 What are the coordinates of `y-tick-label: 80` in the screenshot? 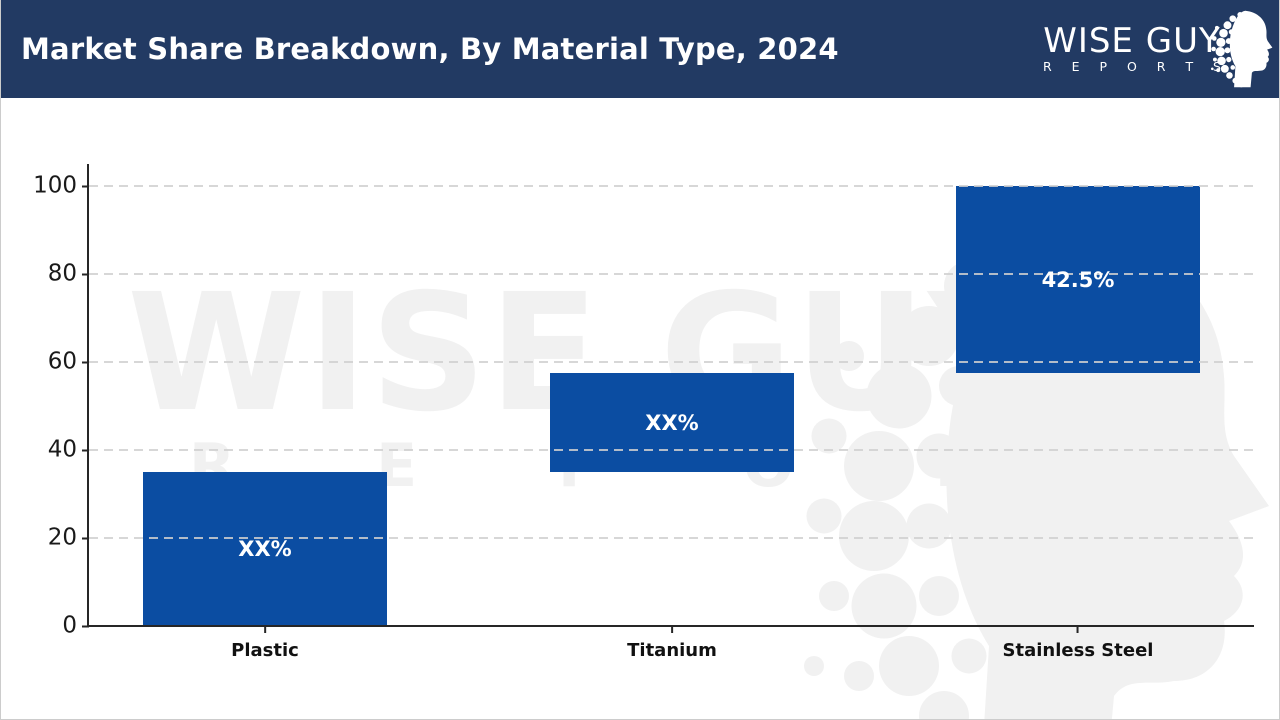 It's located at (62, 273).